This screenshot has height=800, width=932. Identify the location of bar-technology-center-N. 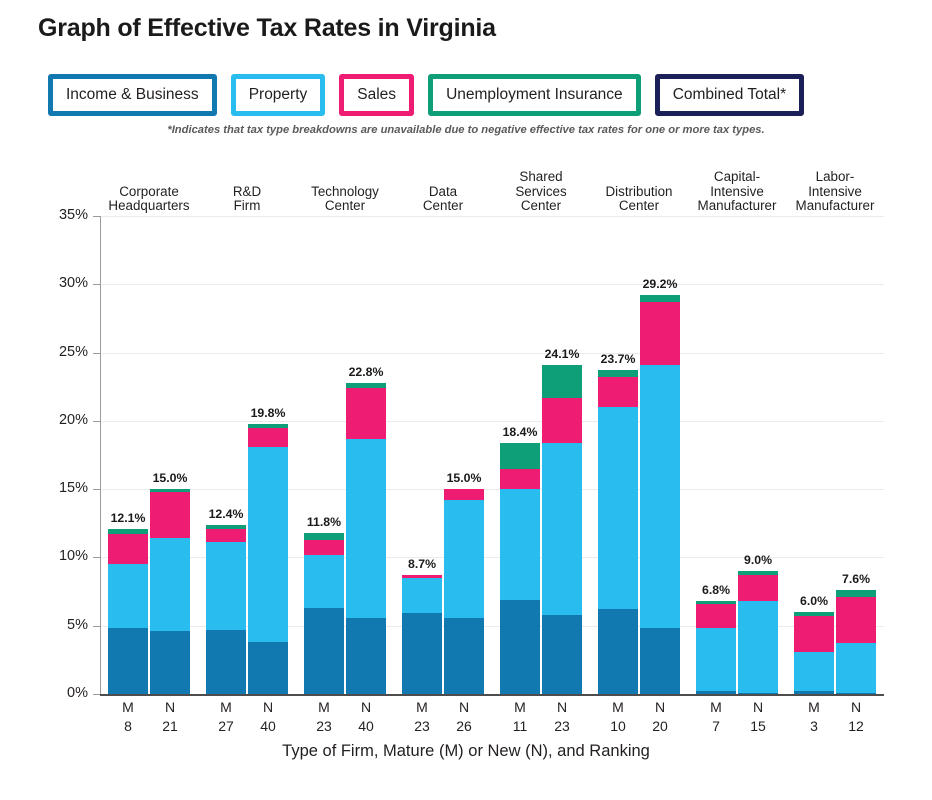
(366, 538).